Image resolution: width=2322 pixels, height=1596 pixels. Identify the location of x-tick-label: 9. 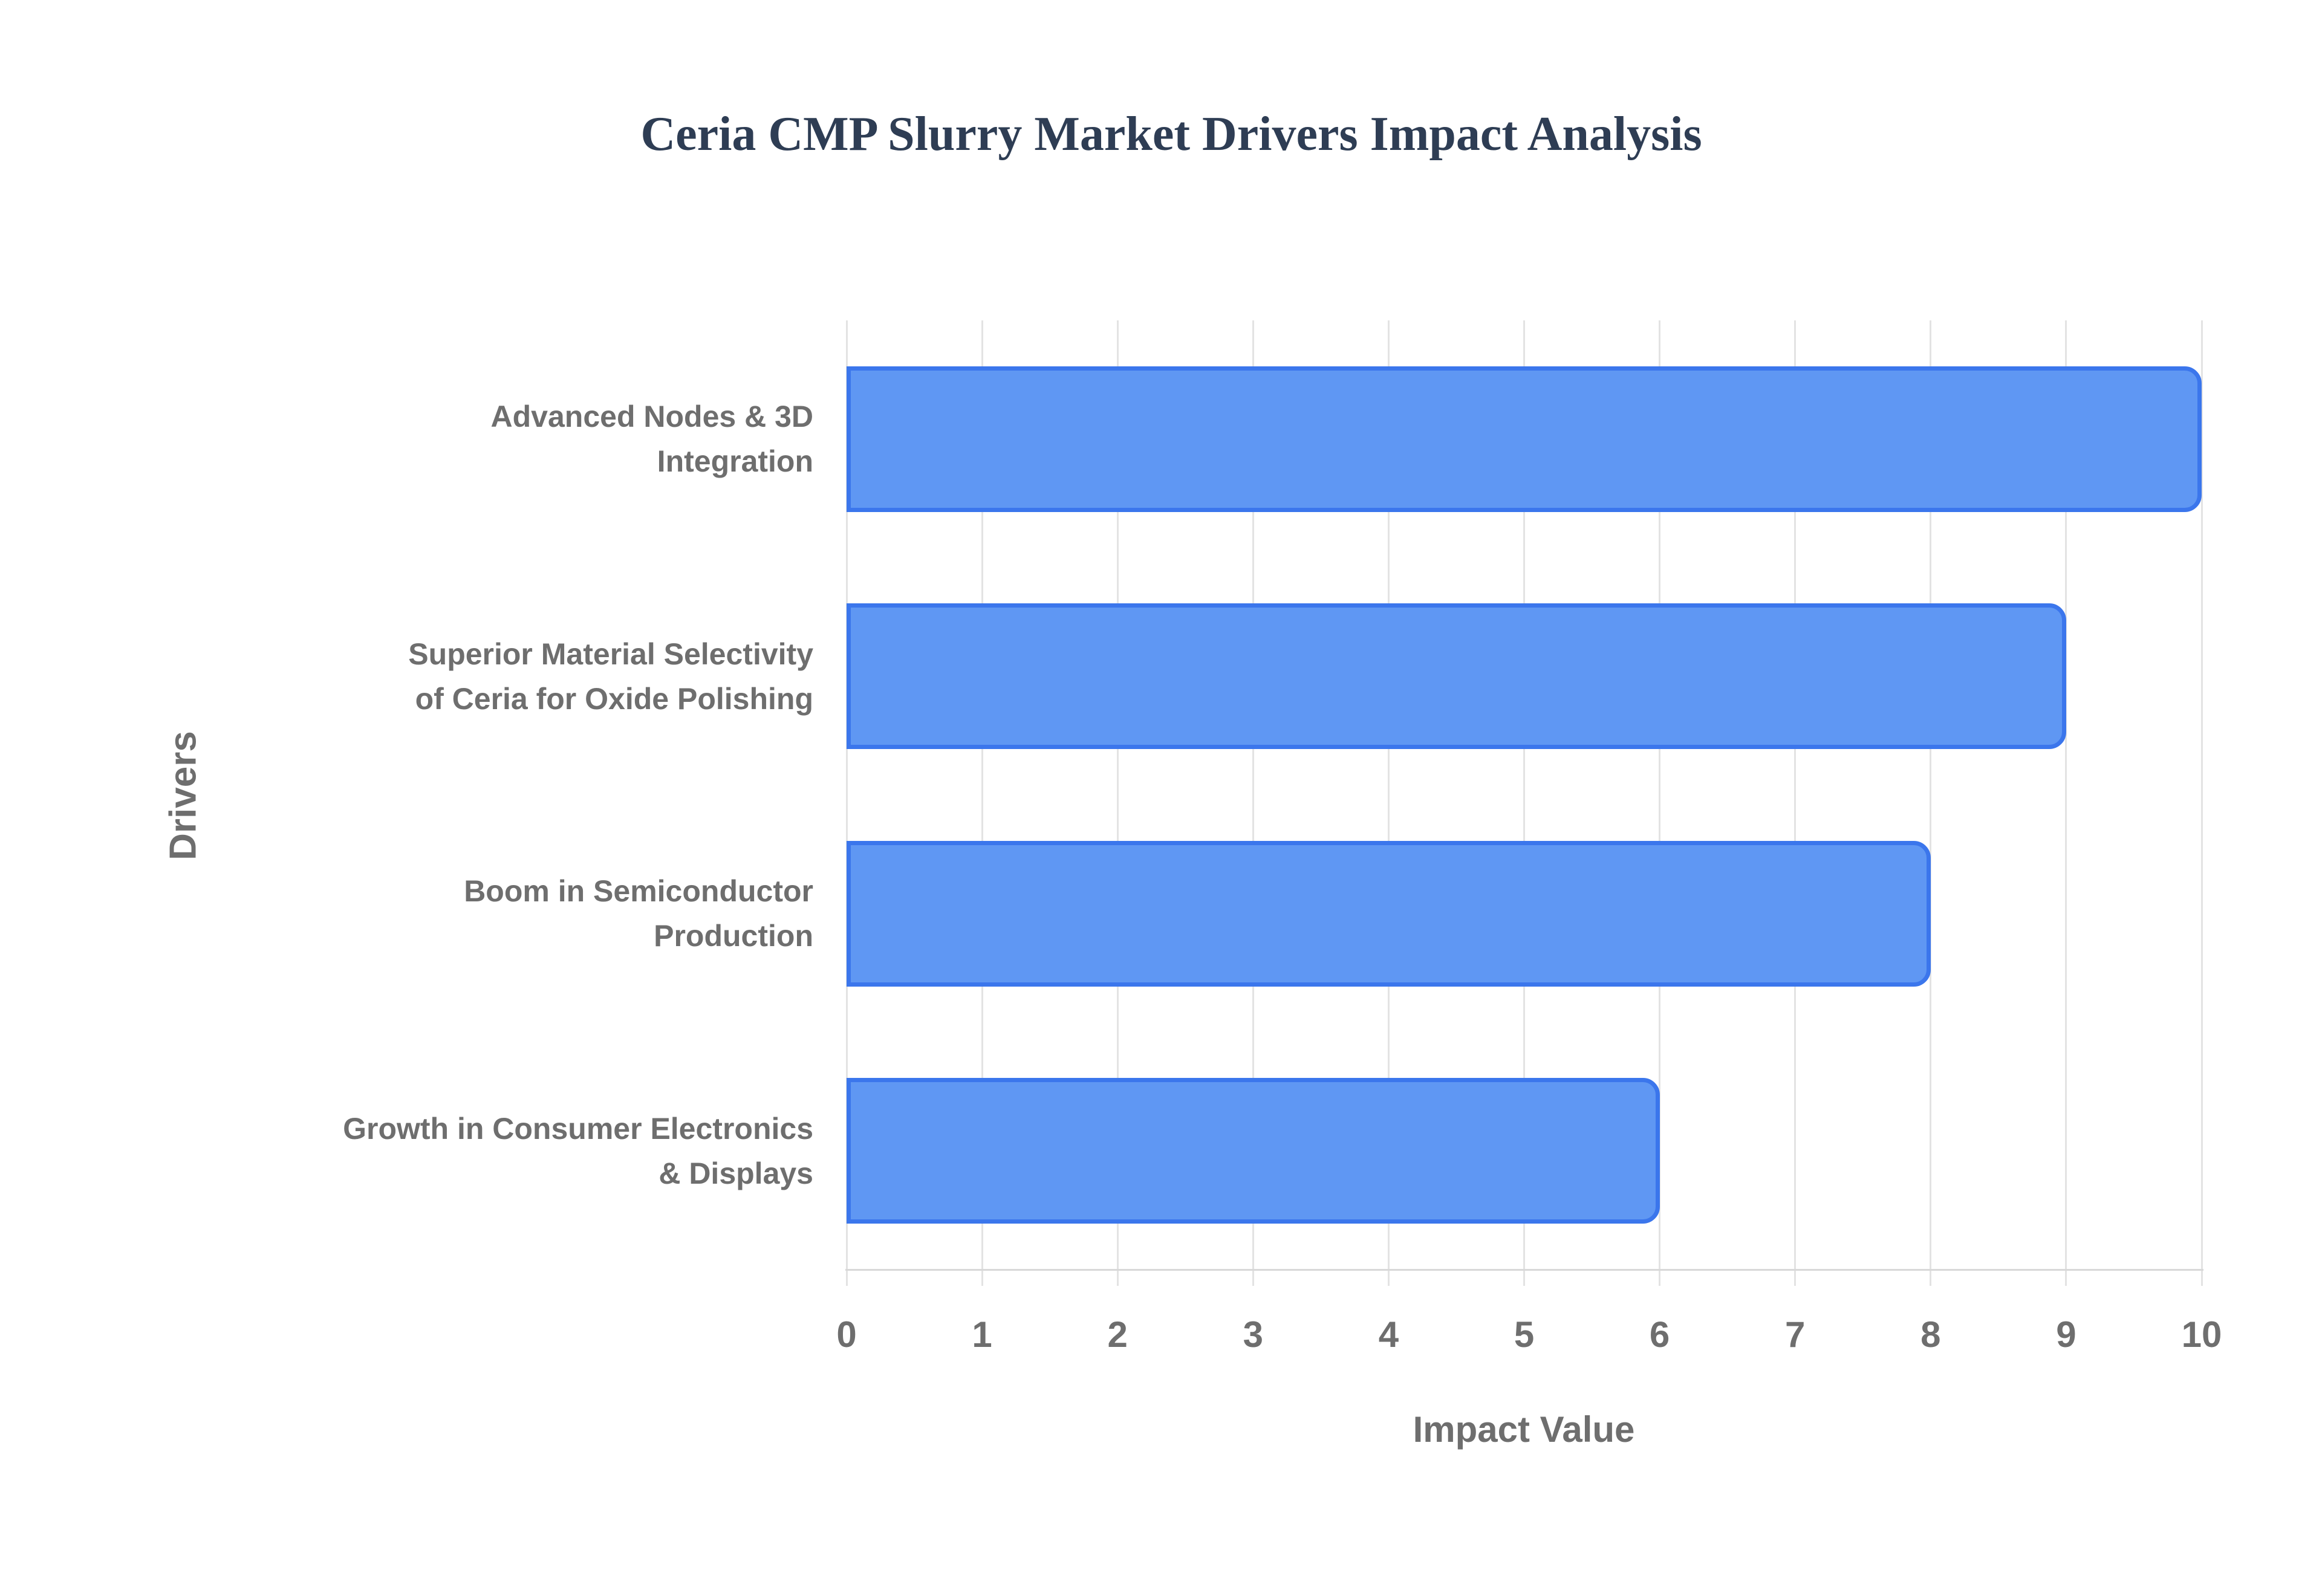
(2066, 1334).